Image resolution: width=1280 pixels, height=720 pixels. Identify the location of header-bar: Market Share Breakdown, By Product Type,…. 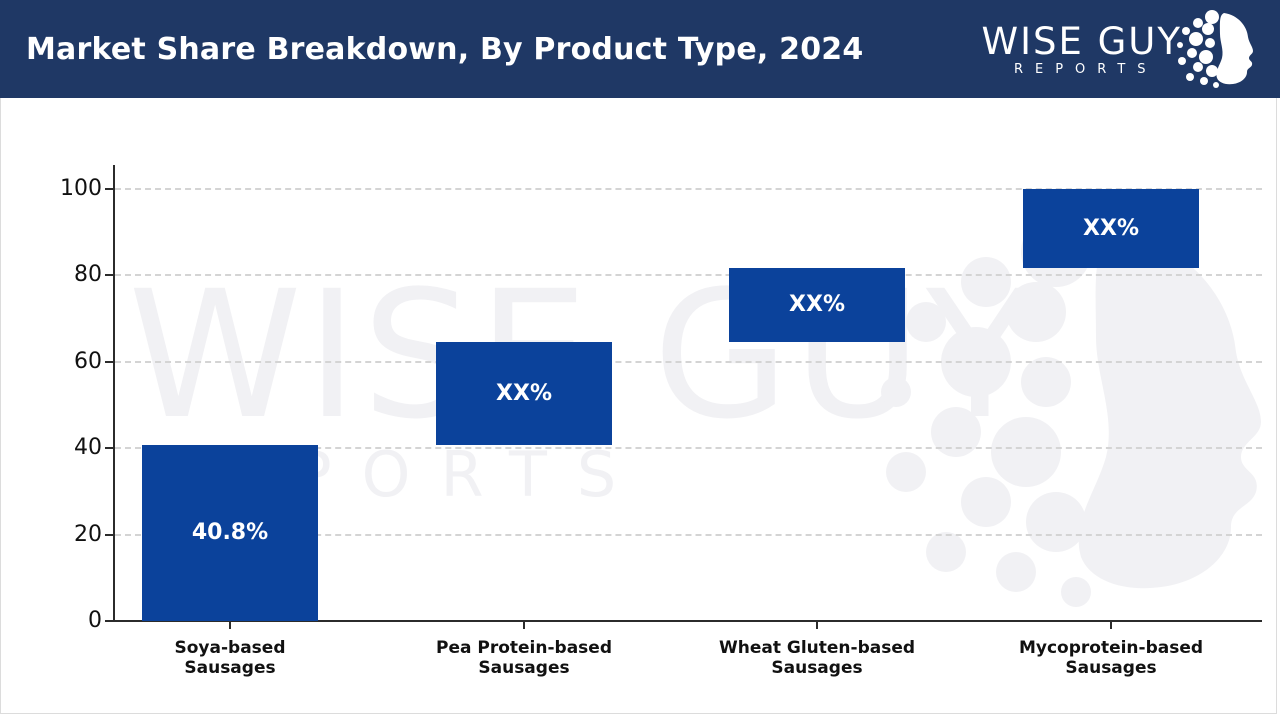
(640, 49).